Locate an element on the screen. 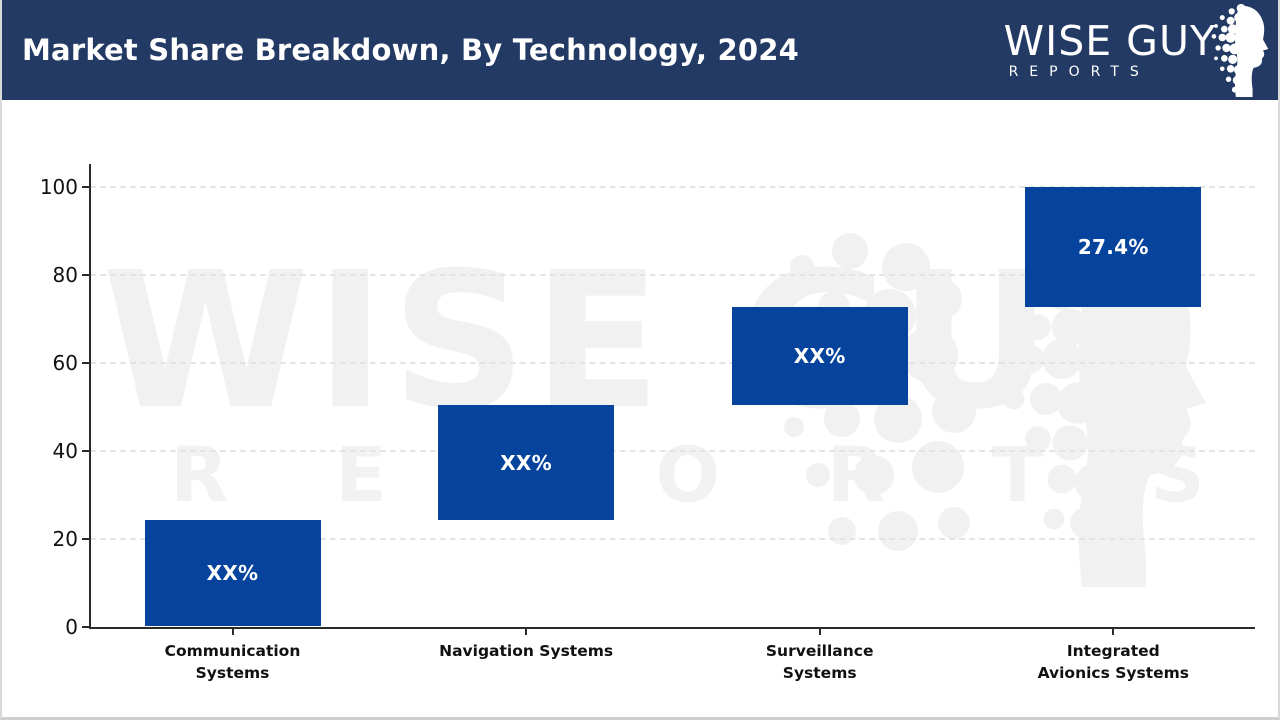 The width and height of the screenshot is (1280, 720). watermark-brand-subtext: R E P O R T S is located at coordinates (707, 474).